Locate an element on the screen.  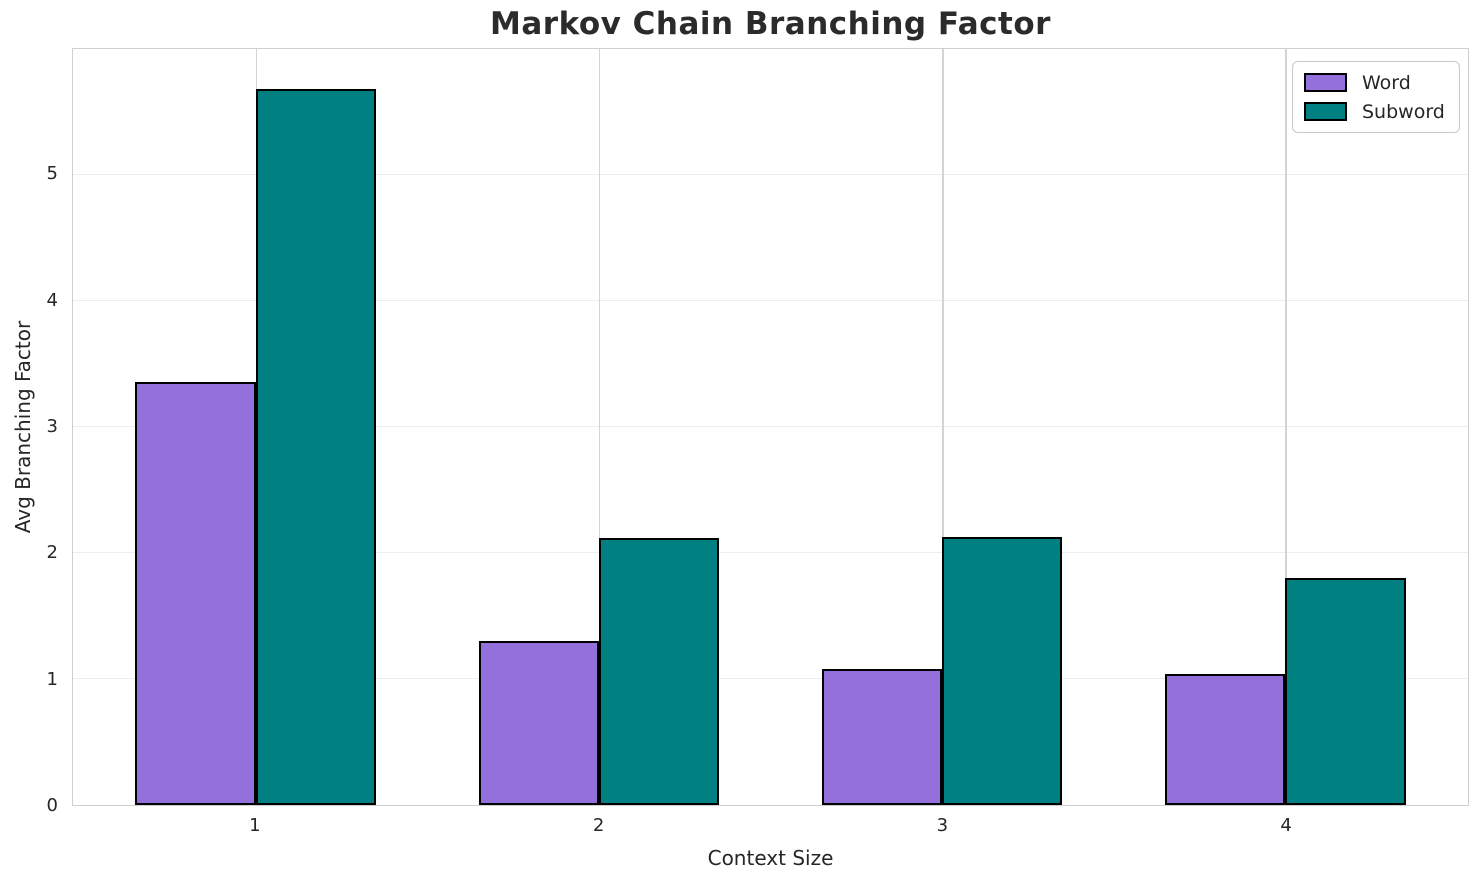
legend: Word Subword is located at coordinates (1376, 97).